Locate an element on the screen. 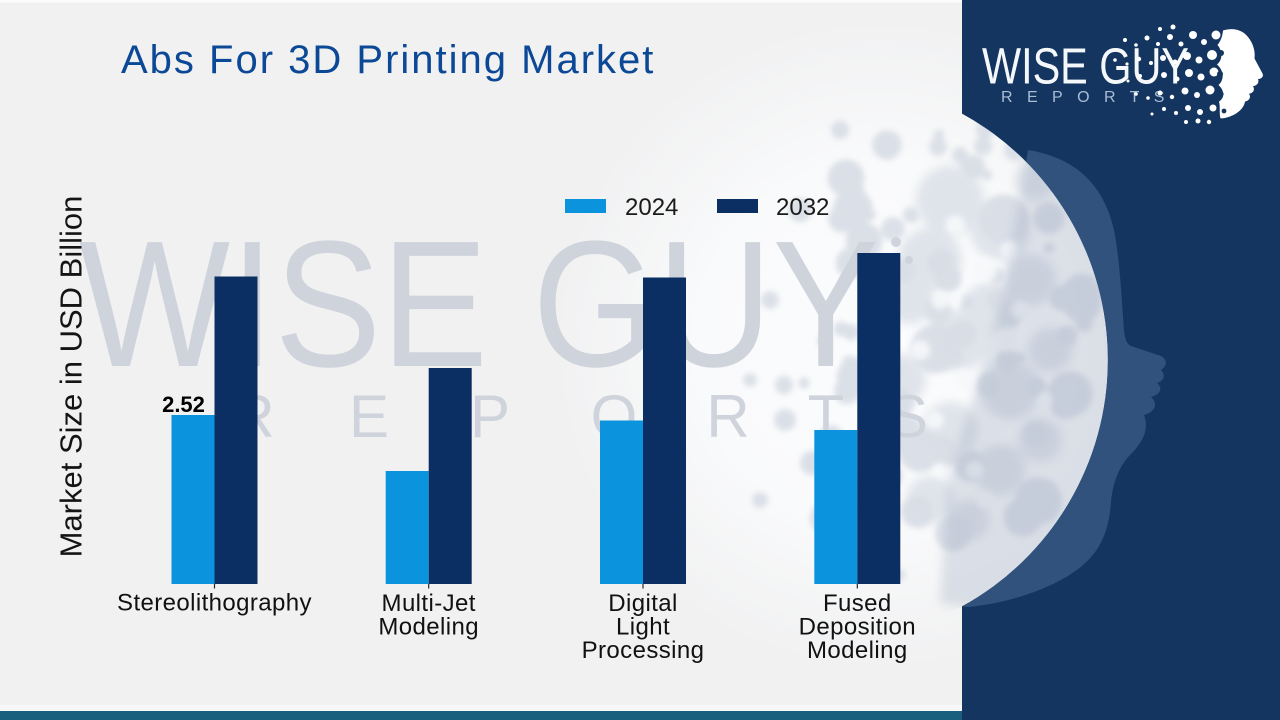  svg-text: 2.52 is located at coordinates (183, 404).